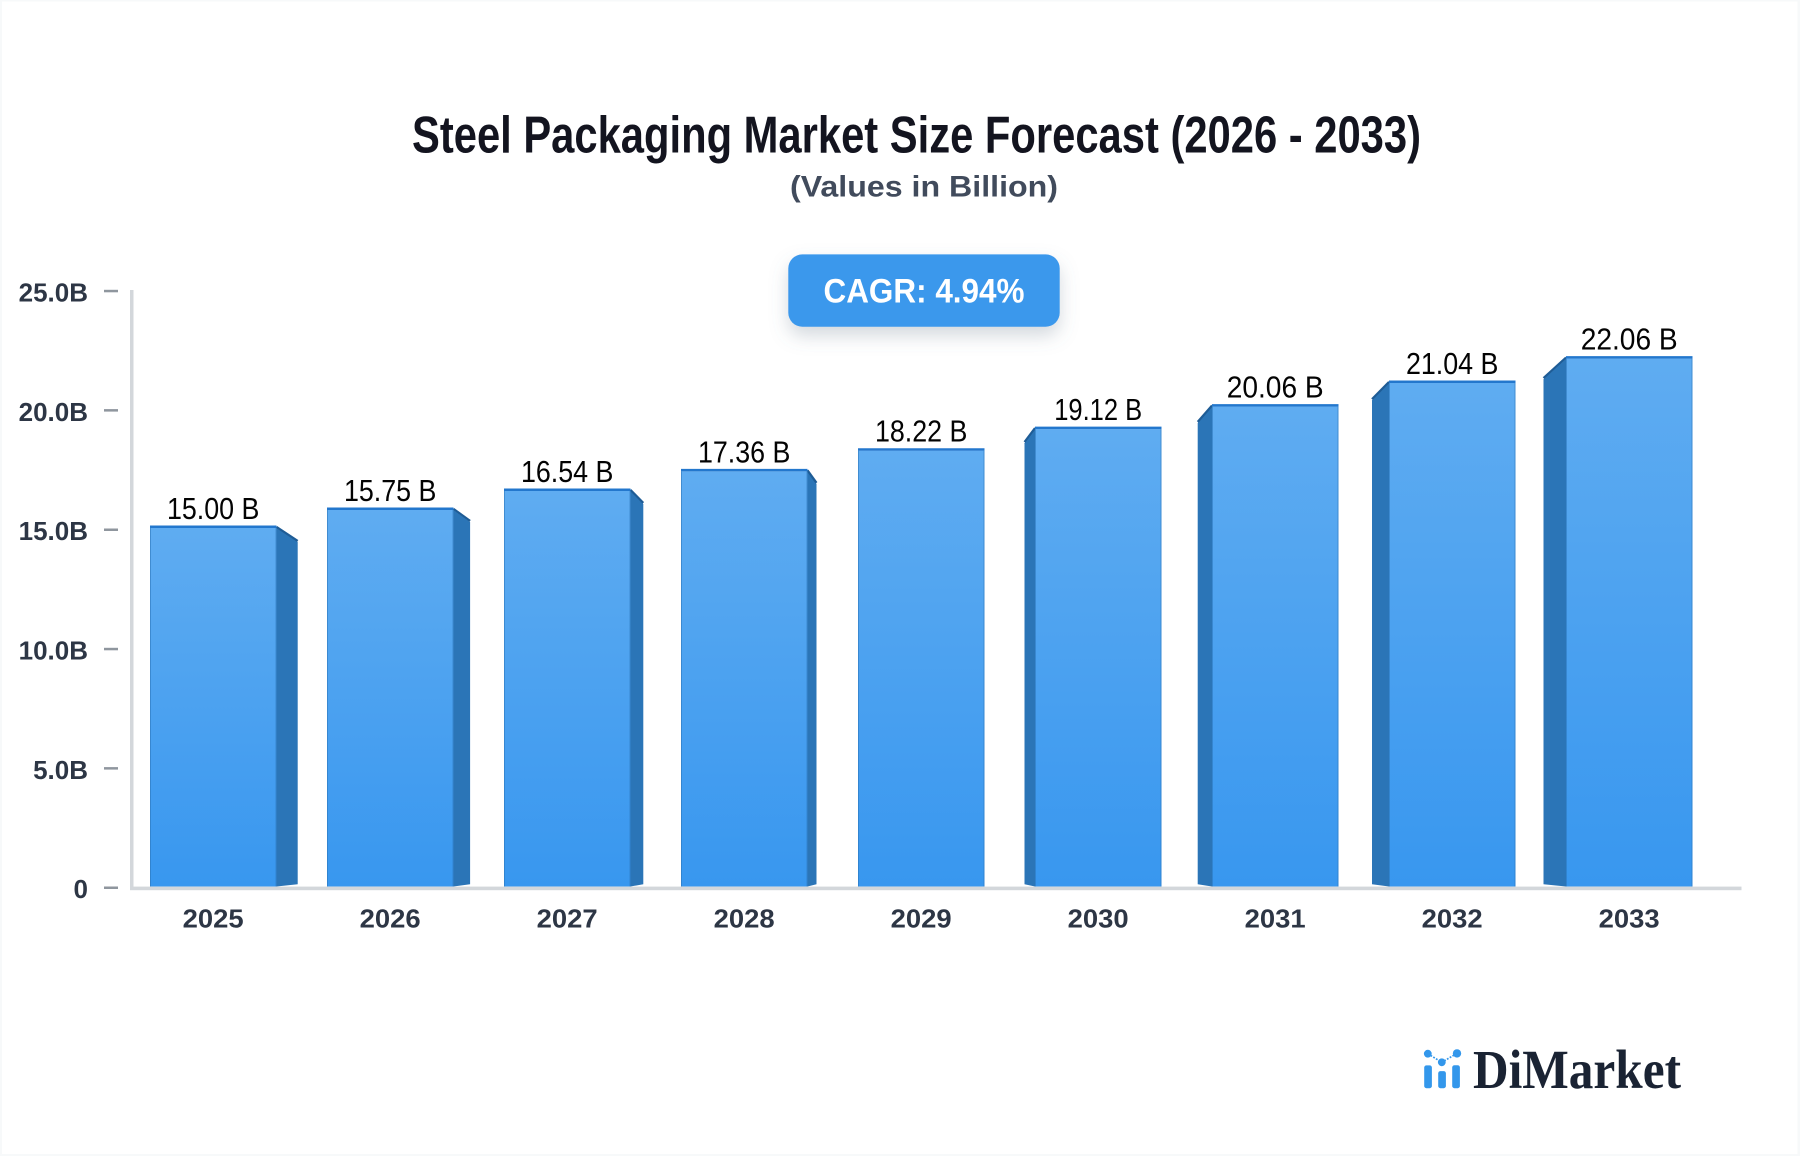 This screenshot has height=1156, width=1800. What do you see at coordinates (390, 919) in the screenshot?
I see `svg-text: 2026` at bounding box center [390, 919].